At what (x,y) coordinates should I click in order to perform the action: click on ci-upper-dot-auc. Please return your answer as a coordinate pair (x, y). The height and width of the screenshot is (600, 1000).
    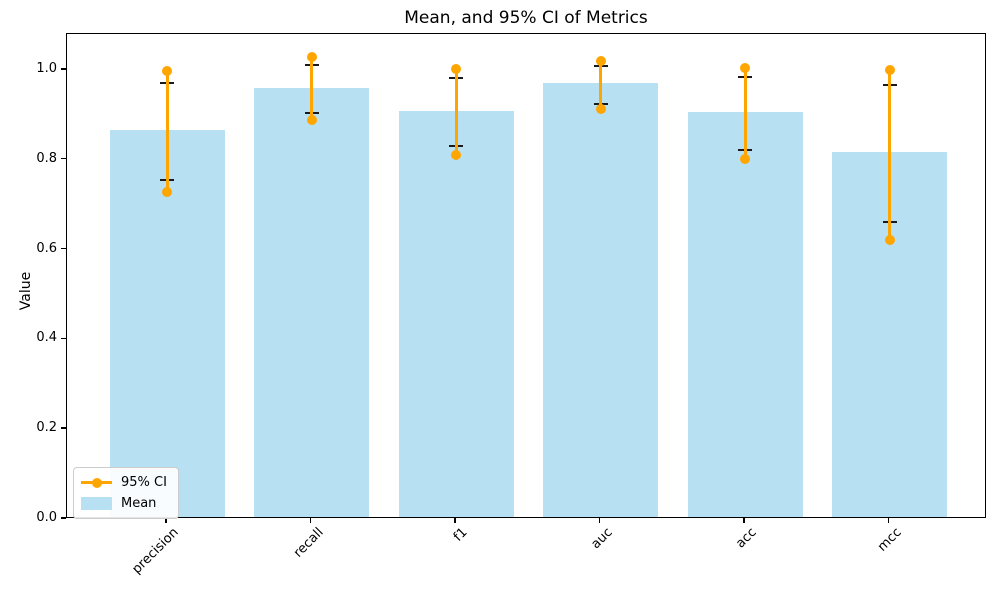
    Looking at the image, I should click on (600, 60).